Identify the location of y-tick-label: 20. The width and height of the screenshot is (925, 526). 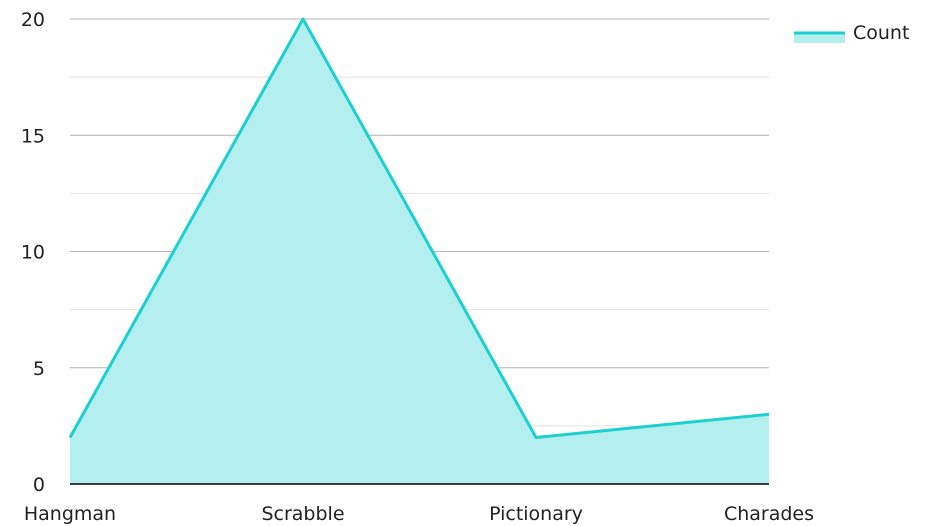
(33, 20).